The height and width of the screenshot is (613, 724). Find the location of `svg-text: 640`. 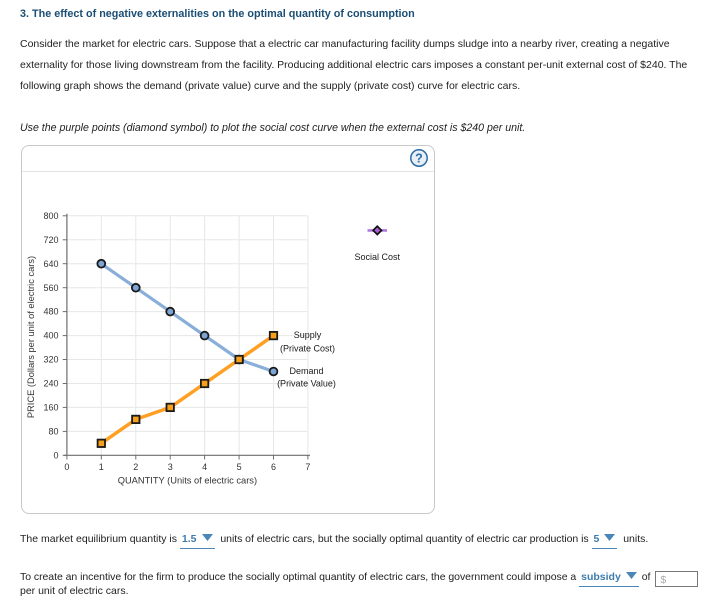

svg-text: 640 is located at coordinates (50, 264).